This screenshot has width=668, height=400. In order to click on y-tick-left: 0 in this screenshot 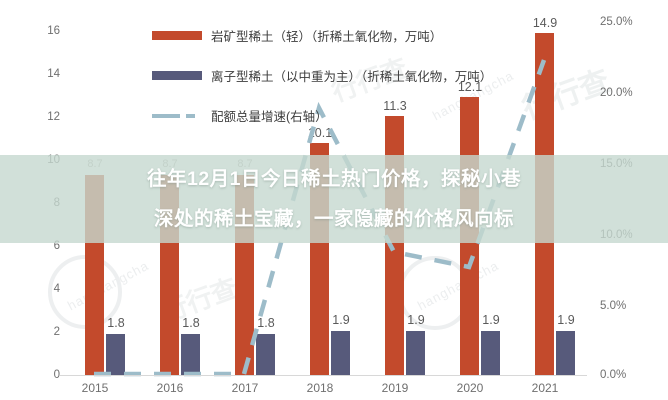, I will do `click(56, 375)`.